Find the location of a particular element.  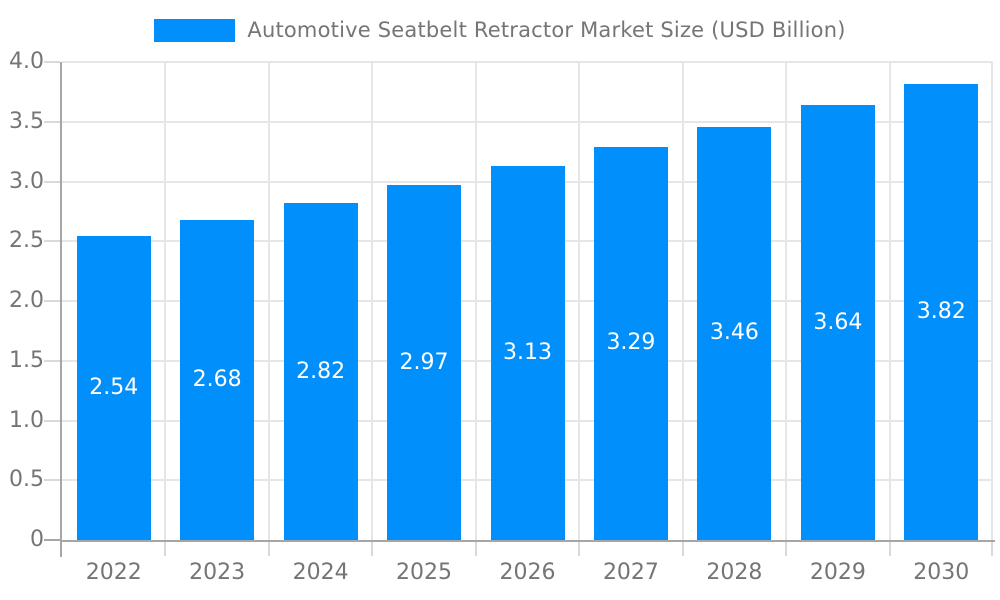

y-axis-line is located at coordinates (61, 309).